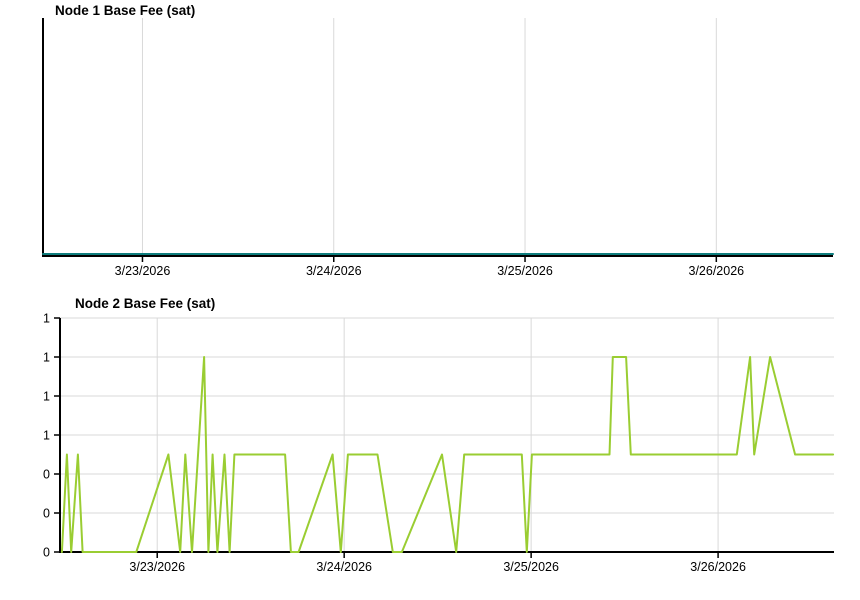 The width and height of the screenshot is (860, 600). Describe the element at coordinates (125, 10) in the screenshot. I see `node1-chart-title: Node 1 Base Fee (sat)` at that location.